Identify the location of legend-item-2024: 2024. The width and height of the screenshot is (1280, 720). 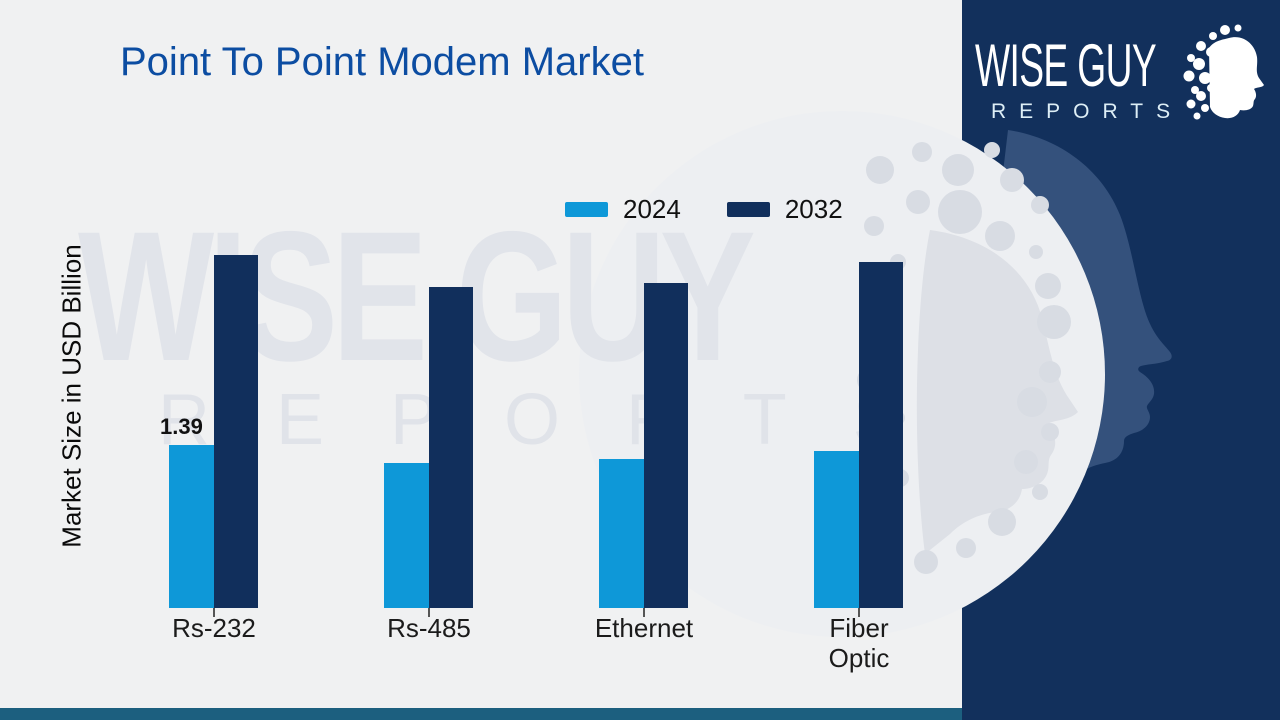
(623, 209).